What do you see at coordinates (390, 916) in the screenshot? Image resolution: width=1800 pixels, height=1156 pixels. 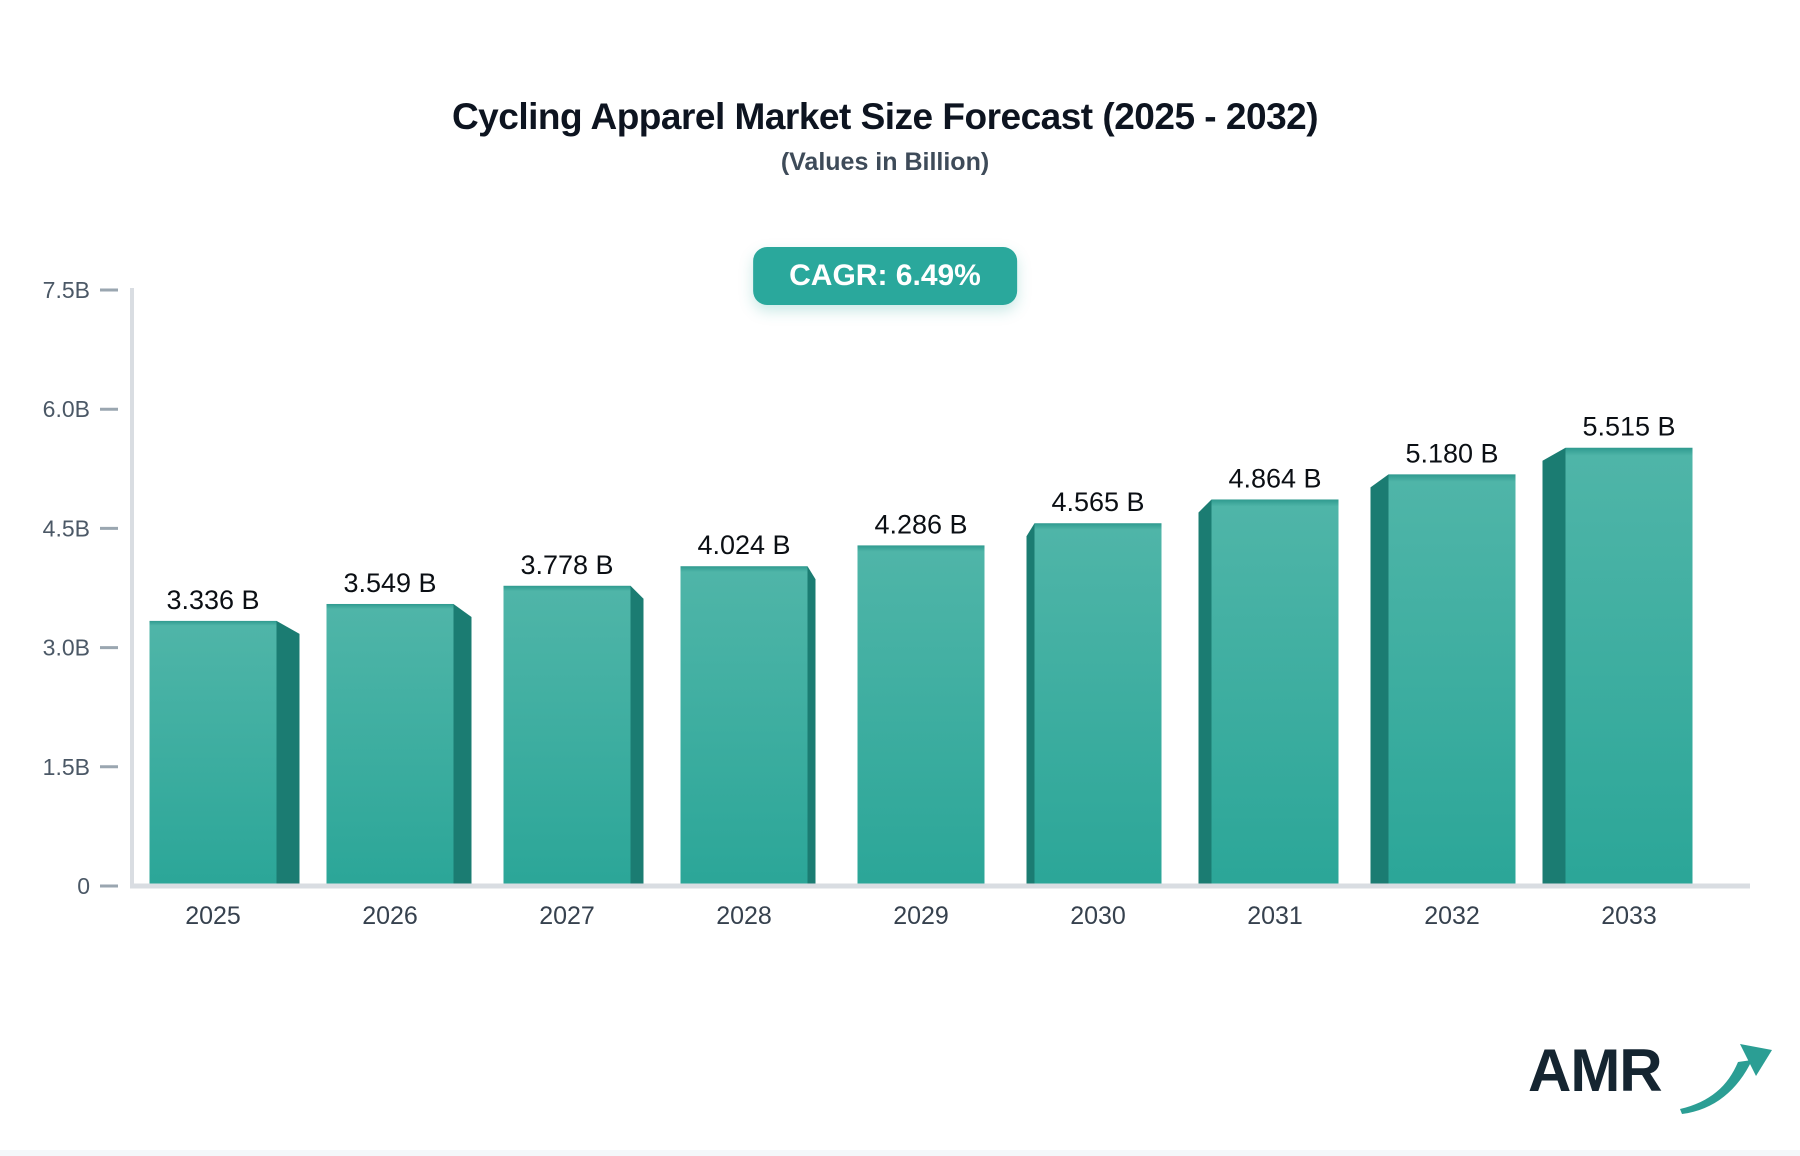 I see `x-axis-label: 2026` at bounding box center [390, 916].